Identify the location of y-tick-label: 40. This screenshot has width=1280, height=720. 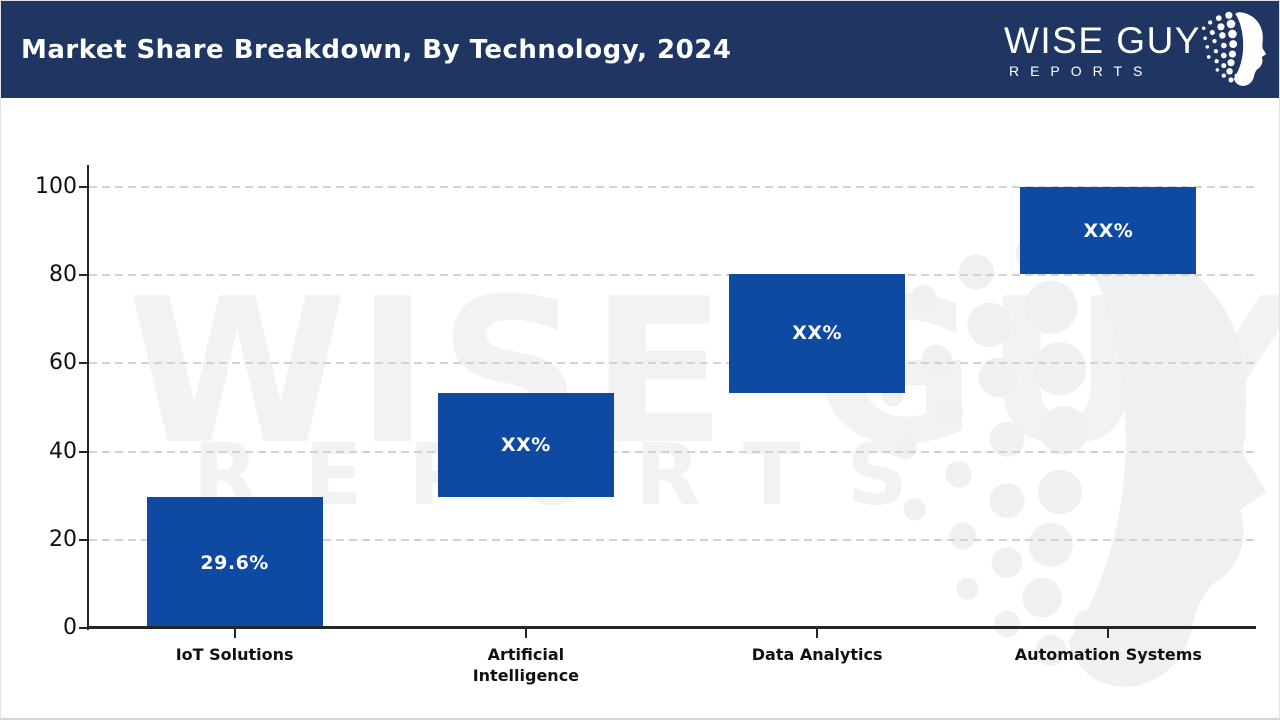
(63, 451).